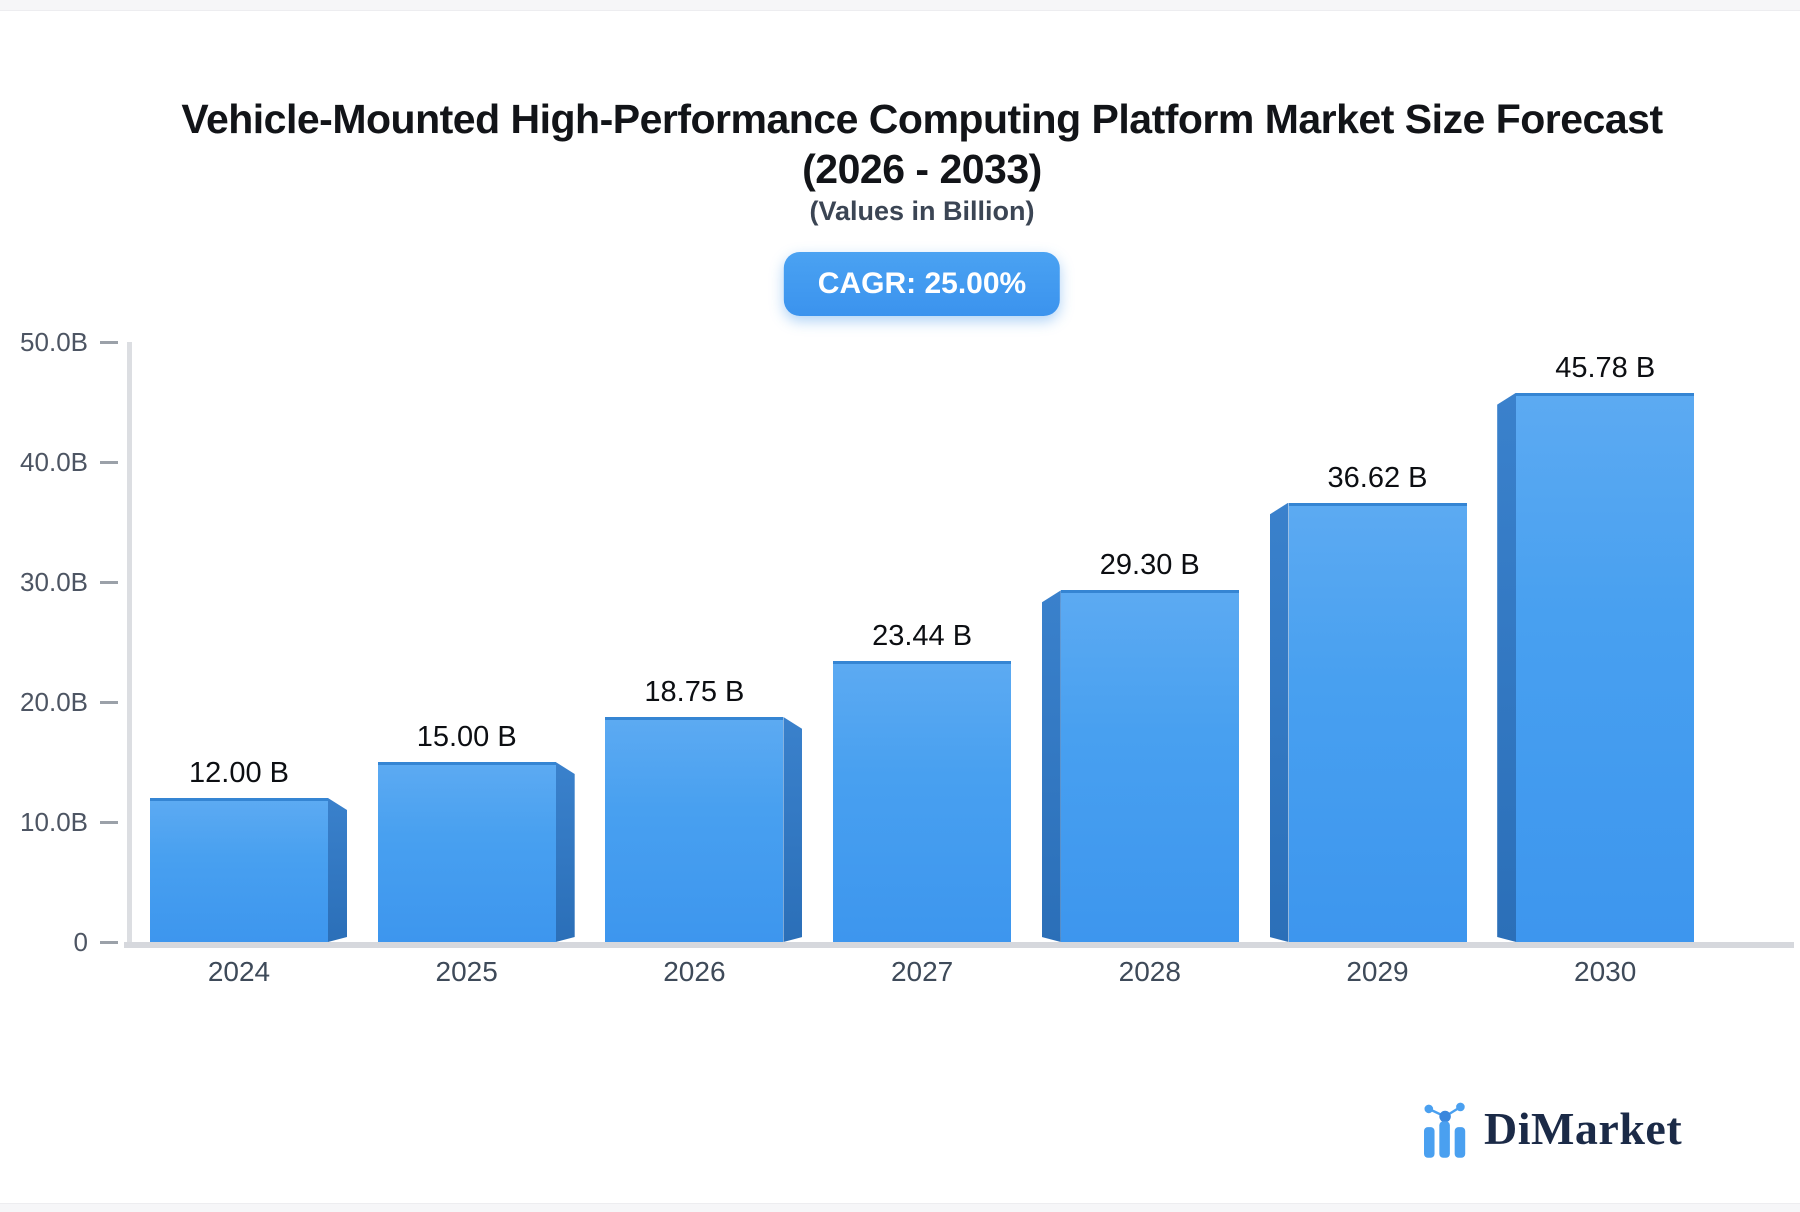  What do you see at coordinates (54, 462) in the screenshot?
I see `y-axis-tick-label: 40.0B` at bounding box center [54, 462].